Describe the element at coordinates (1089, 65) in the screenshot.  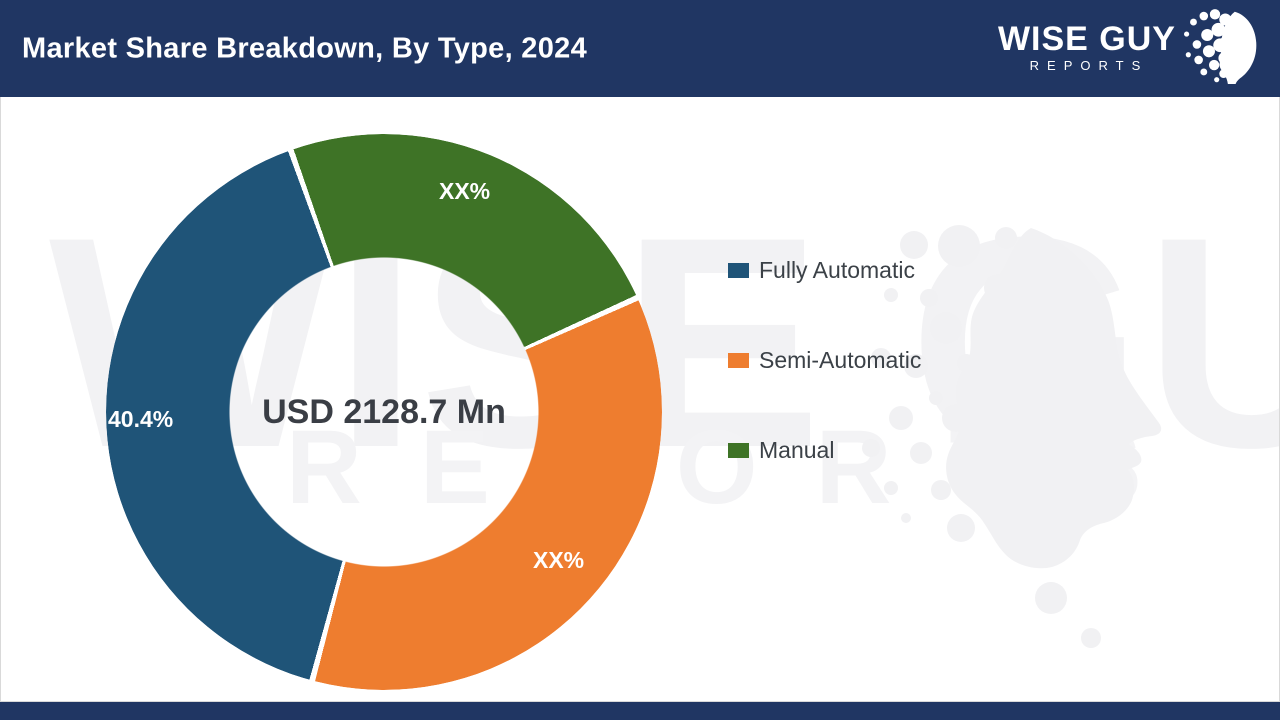
I see `logo-subtitle: REPORTS` at that location.